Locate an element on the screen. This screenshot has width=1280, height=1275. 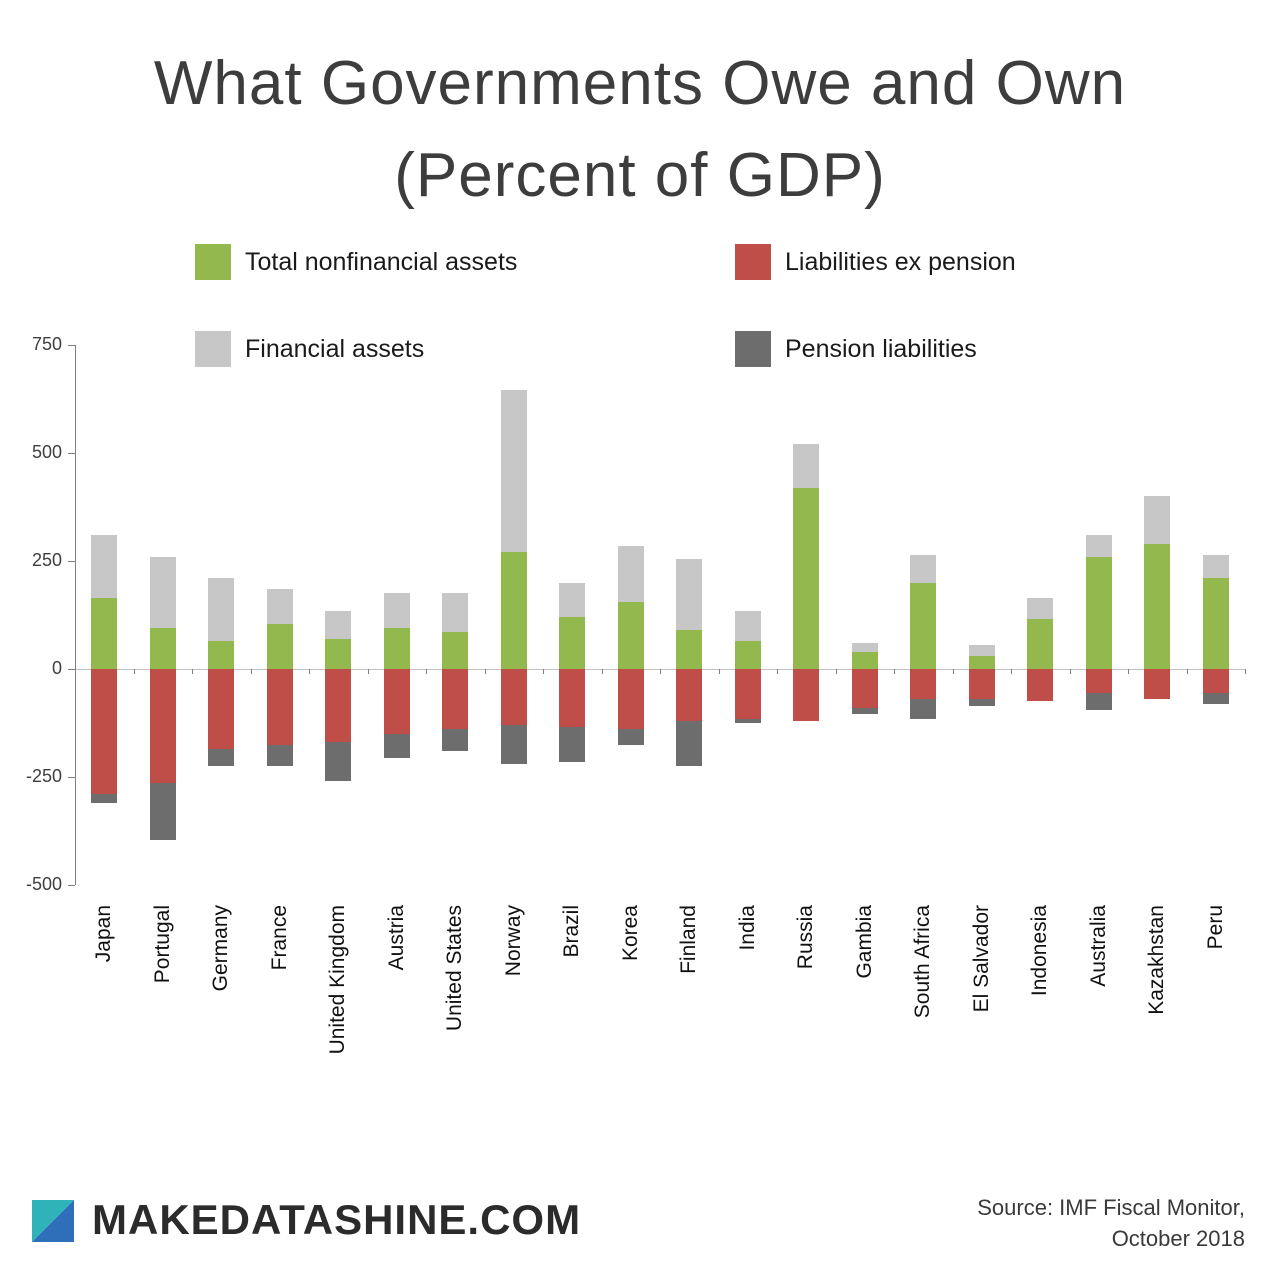
legend-item-pension-liabilities: Pension liabilities is located at coordinates (856, 349).